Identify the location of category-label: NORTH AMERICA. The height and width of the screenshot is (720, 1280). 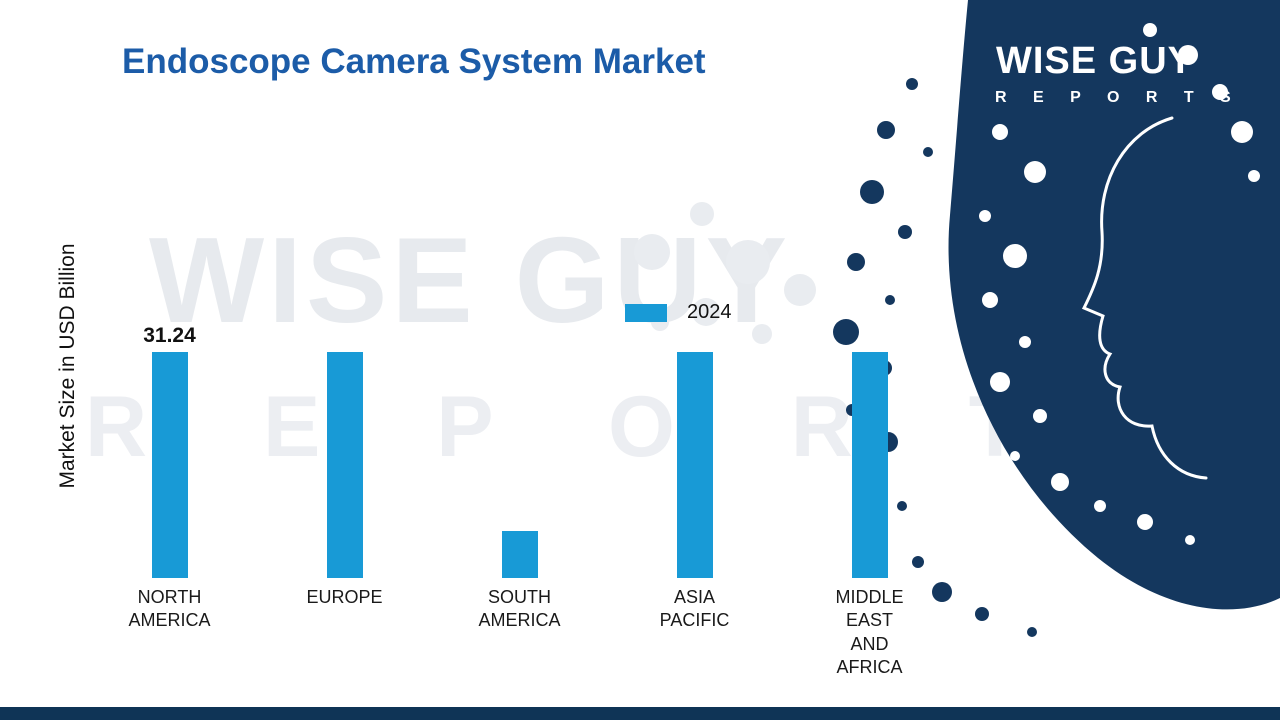
(169, 609).